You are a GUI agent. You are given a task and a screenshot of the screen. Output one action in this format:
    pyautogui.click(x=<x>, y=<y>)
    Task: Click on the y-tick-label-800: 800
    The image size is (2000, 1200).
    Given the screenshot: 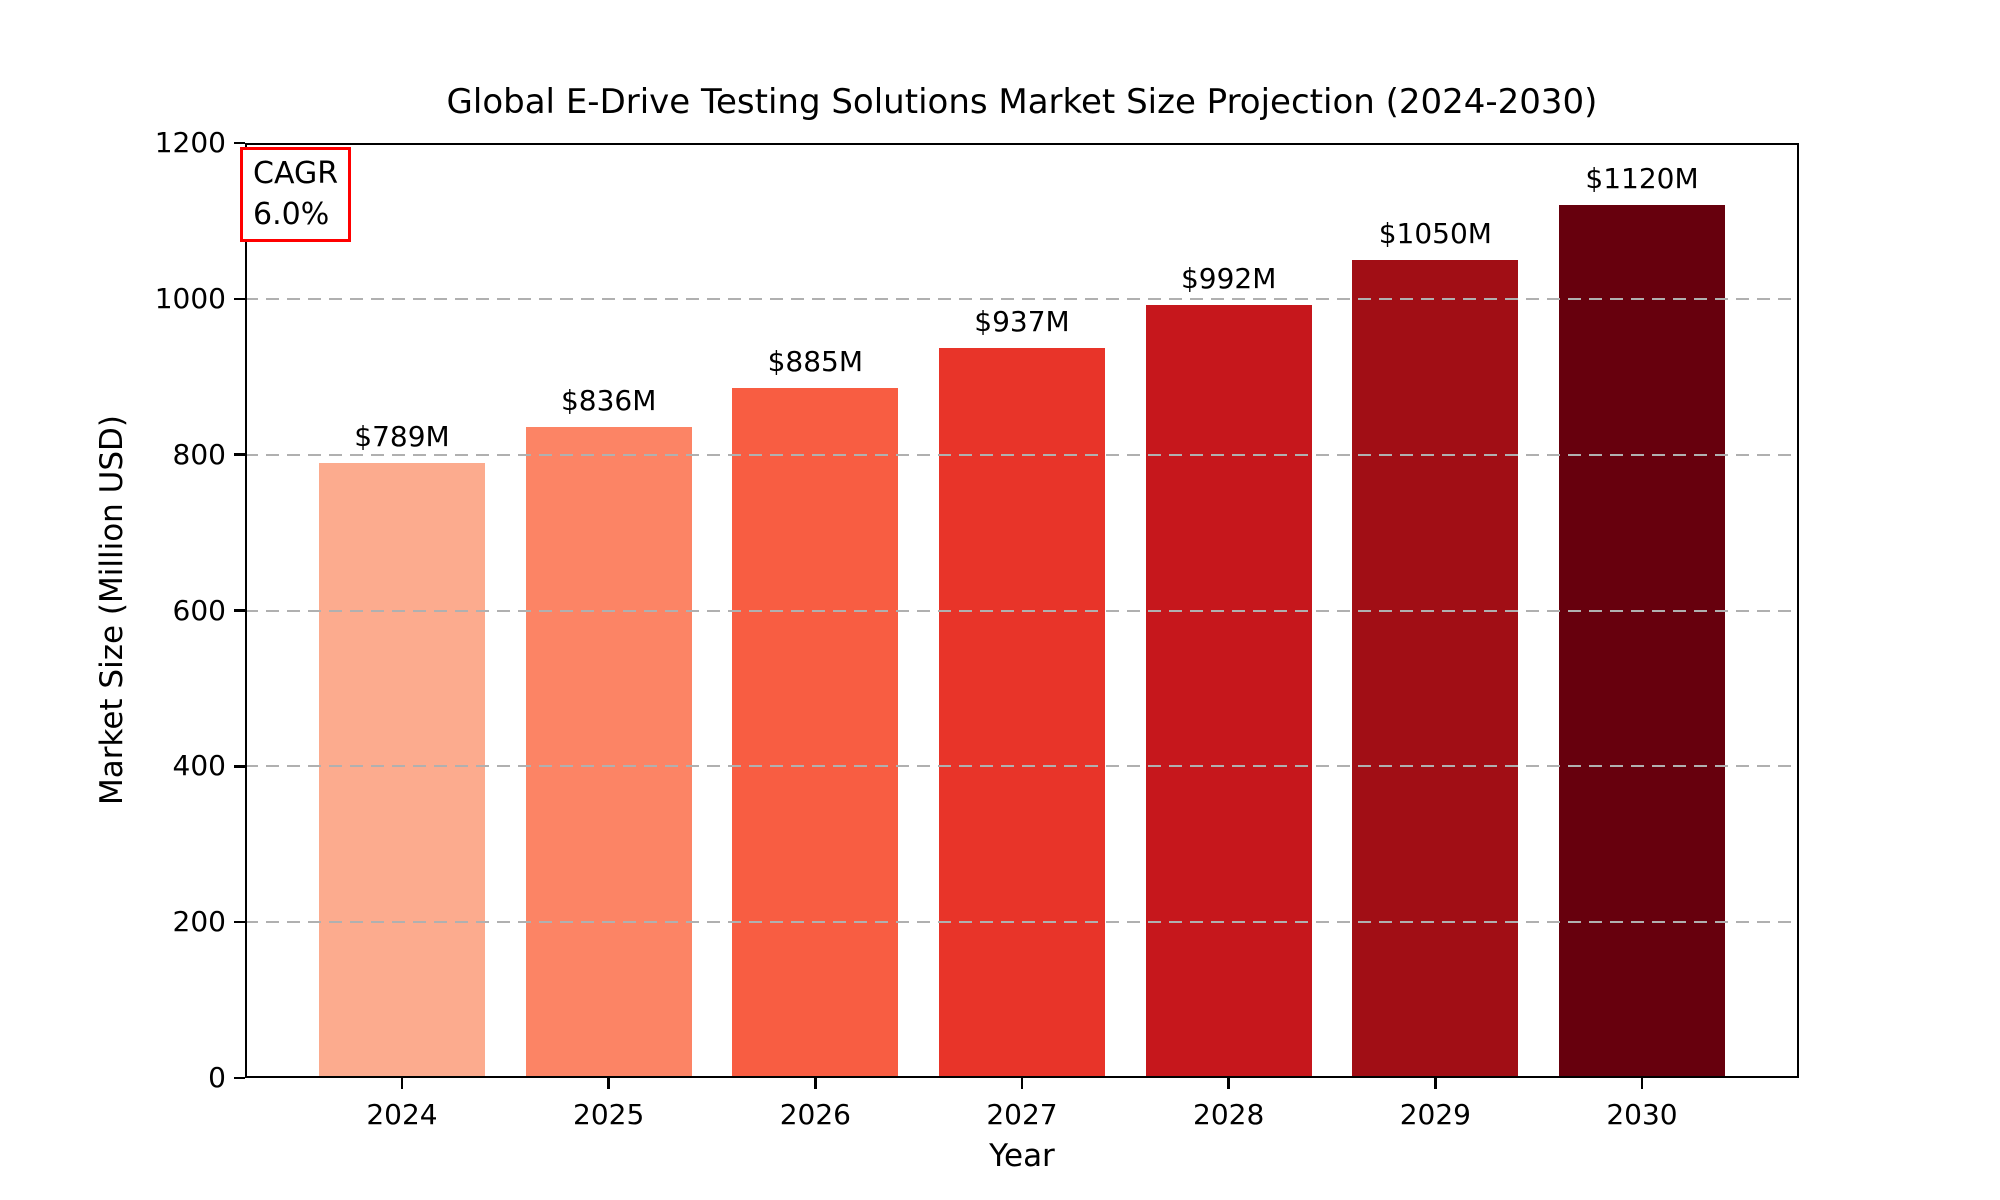 What is the action you would take?
    pyautogui.click(x=199, y=454)
    